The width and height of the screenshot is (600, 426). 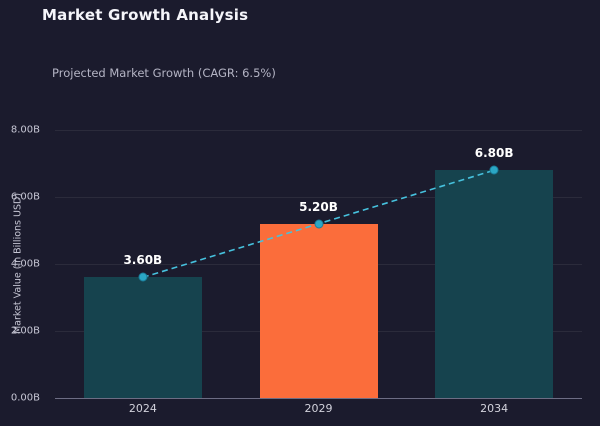 What do you see at coordinates (494, 408) in the screenshot?
I see `x-tick-label: 2034` at bounding box center [494, 408].